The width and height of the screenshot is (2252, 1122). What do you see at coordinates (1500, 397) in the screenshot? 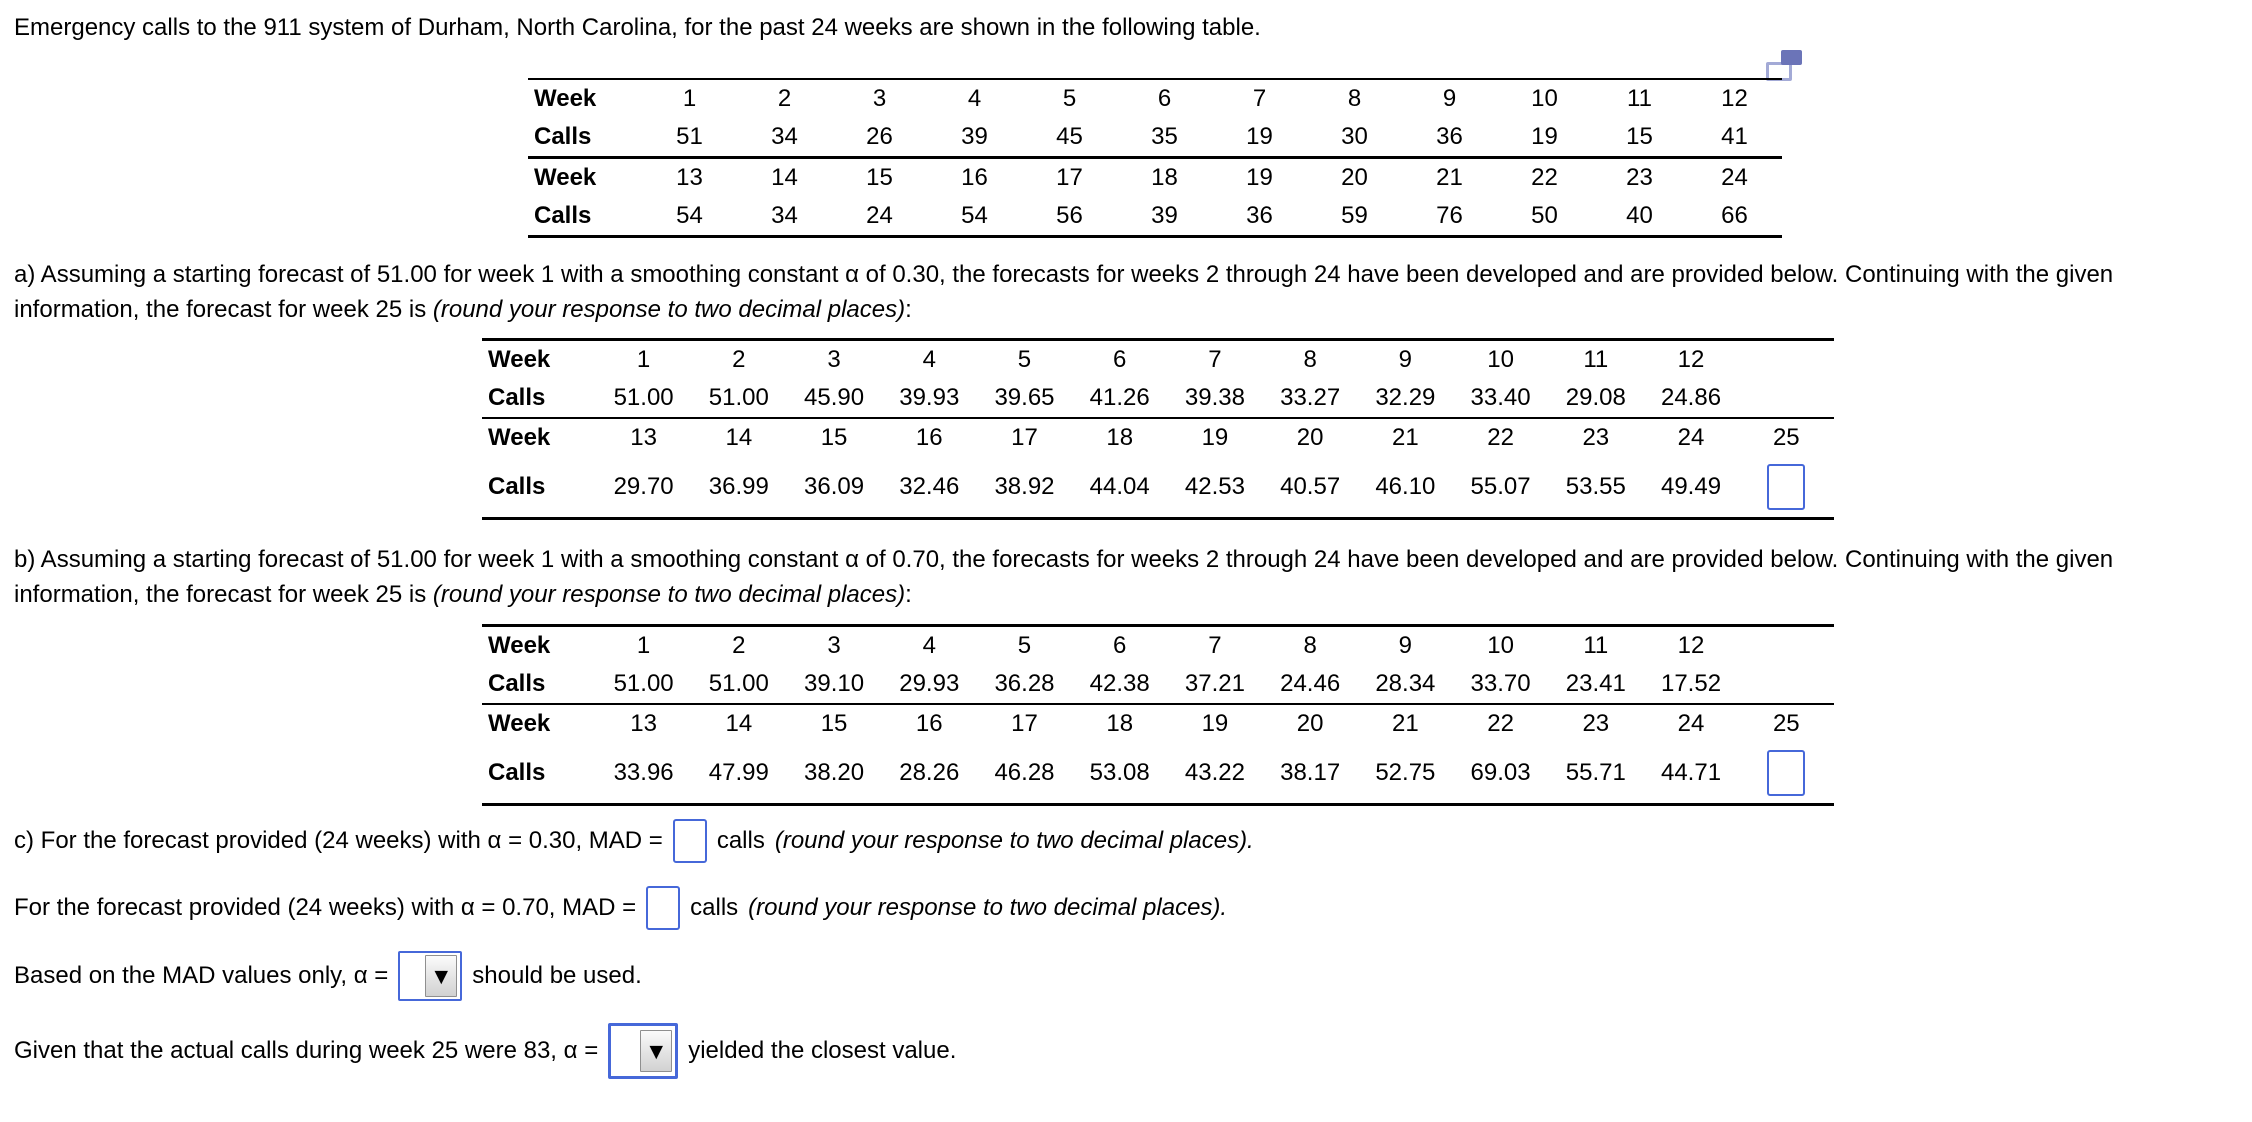
I see `table-cell: 33.40` at bounding box center [1500, 397].